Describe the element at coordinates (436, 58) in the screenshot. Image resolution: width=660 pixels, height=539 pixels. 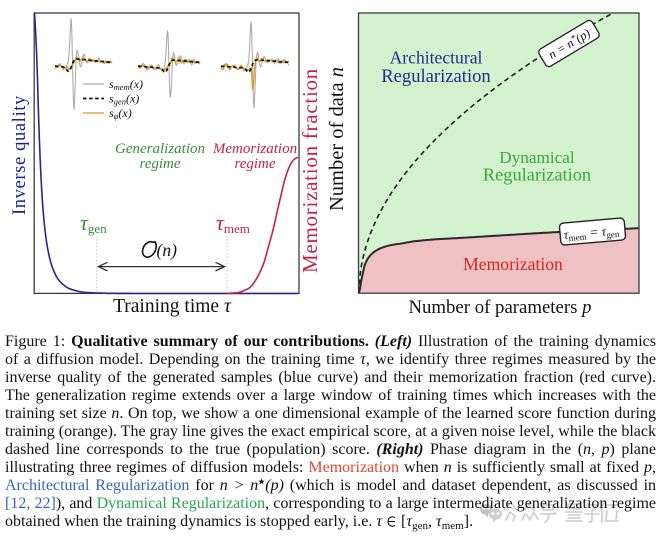
I see `svg-text: Architectural` at that location.